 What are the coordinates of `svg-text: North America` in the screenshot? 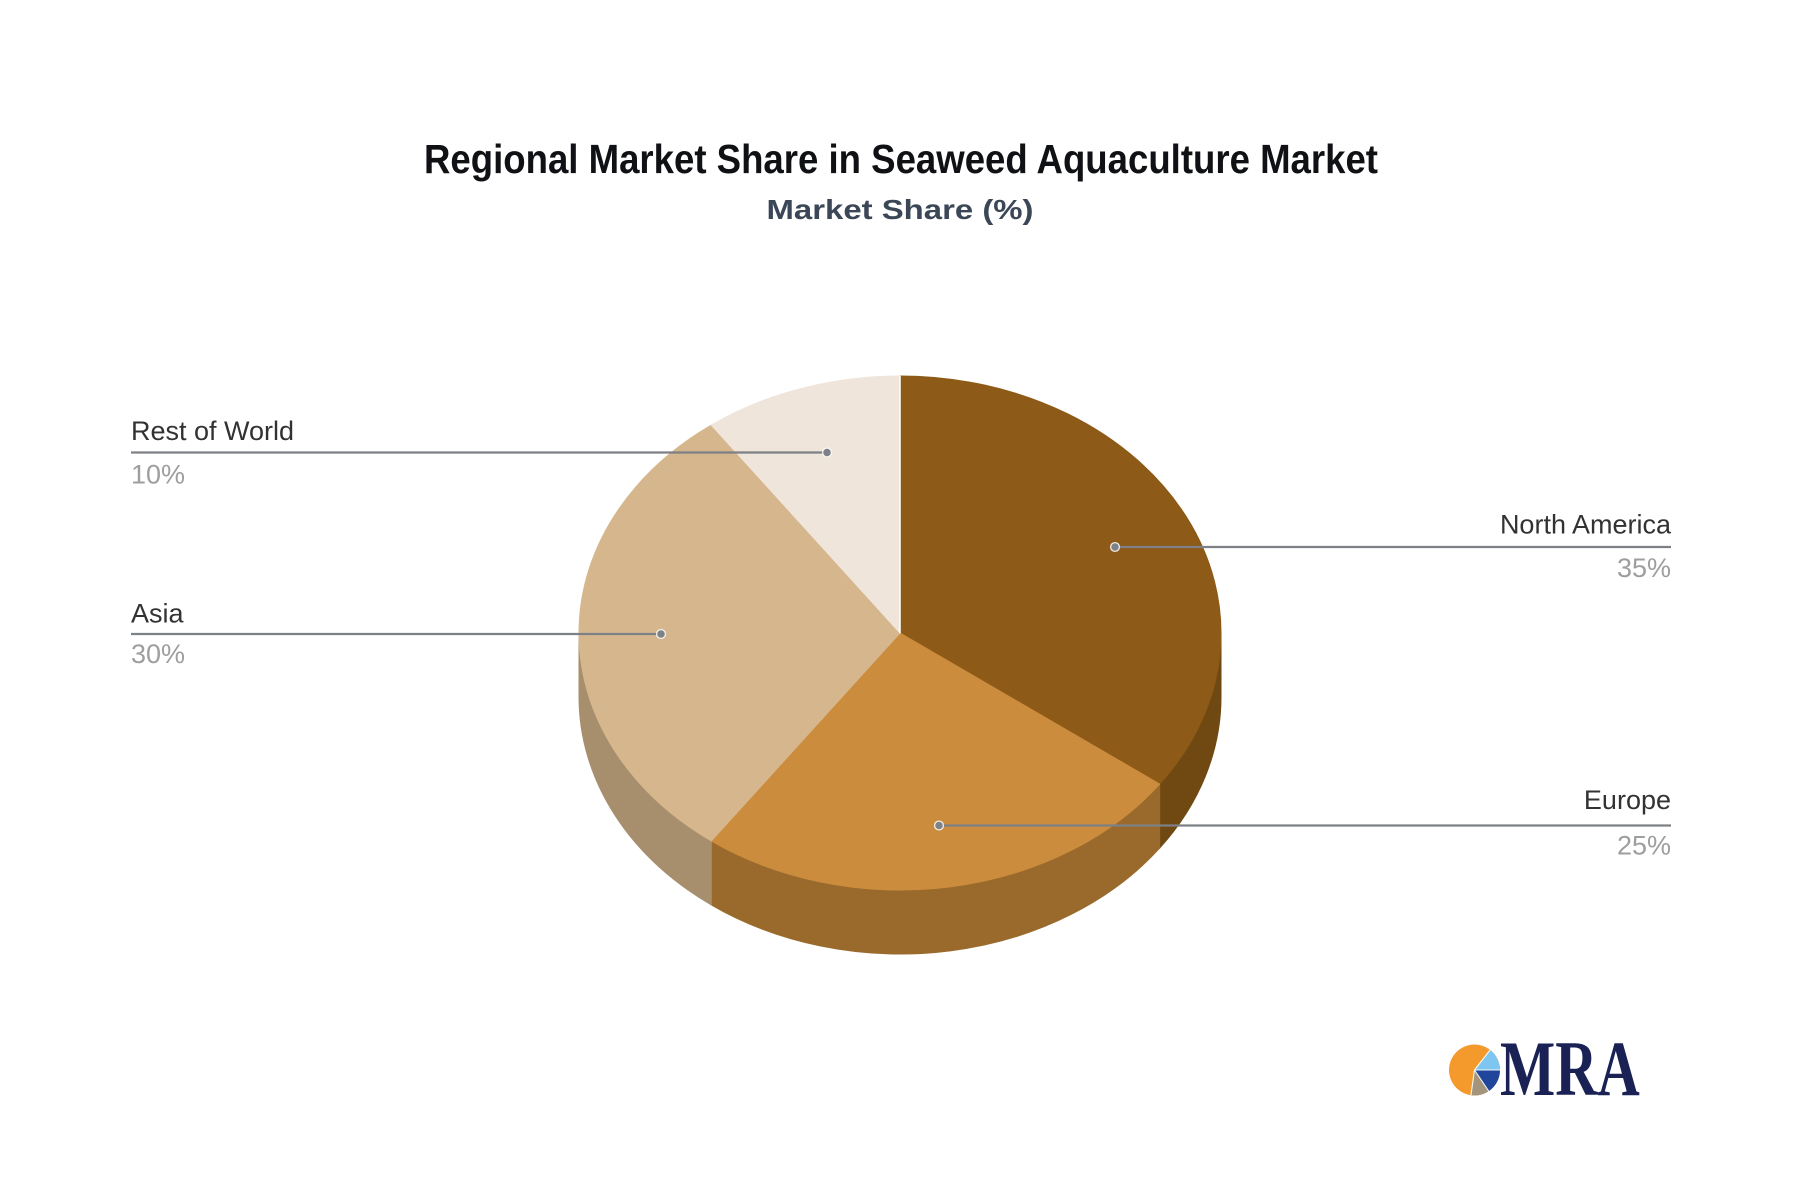 It's located at (1586, 525).